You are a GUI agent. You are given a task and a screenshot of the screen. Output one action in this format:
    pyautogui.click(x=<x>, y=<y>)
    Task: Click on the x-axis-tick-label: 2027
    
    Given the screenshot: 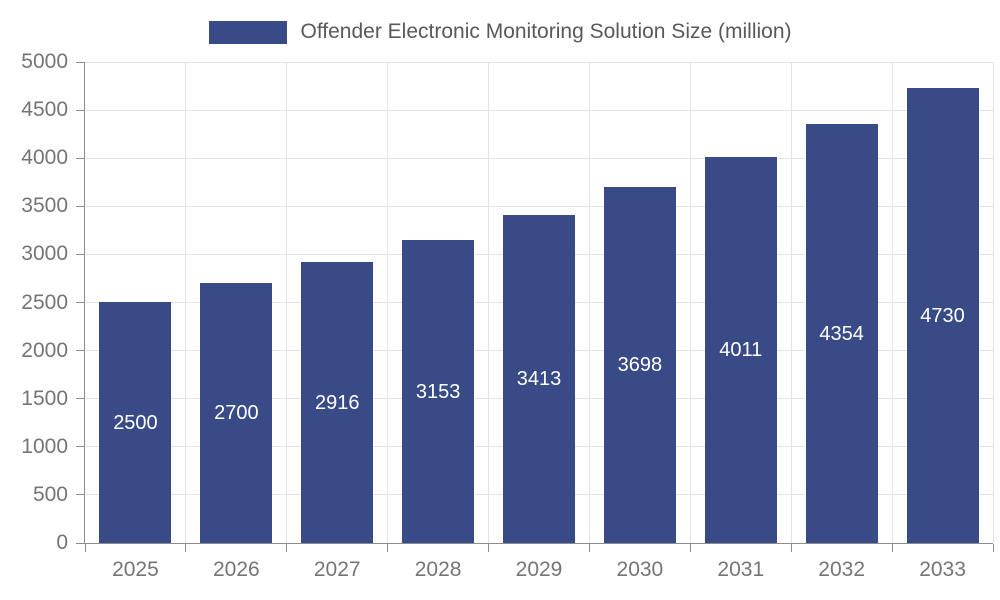 What is the action you would take?
    pyautogui.click(x=337, y=569)
    